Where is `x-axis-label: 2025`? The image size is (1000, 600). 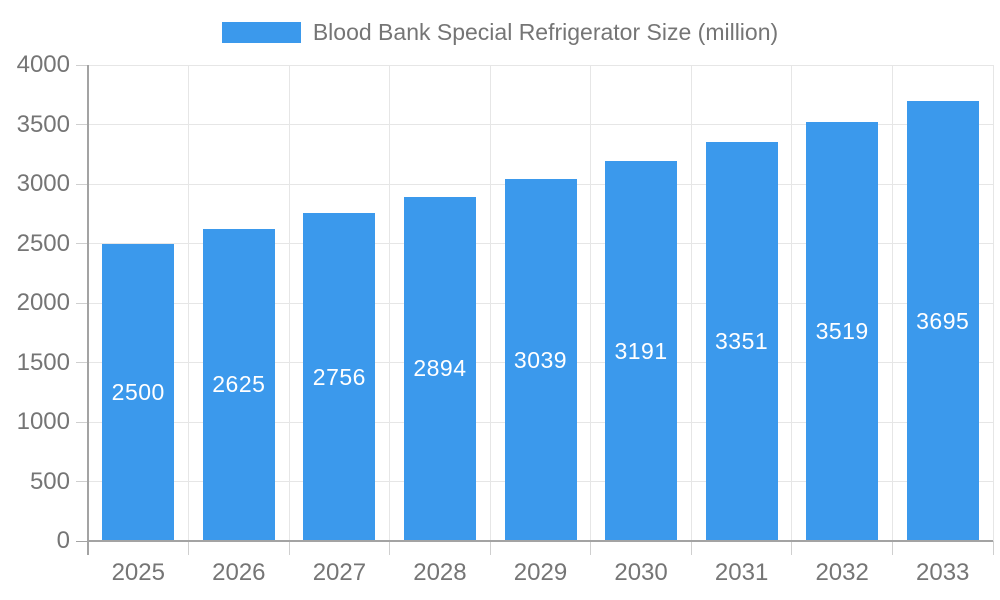 x-axis-label: 2025 is located at coordinates (138, 572).